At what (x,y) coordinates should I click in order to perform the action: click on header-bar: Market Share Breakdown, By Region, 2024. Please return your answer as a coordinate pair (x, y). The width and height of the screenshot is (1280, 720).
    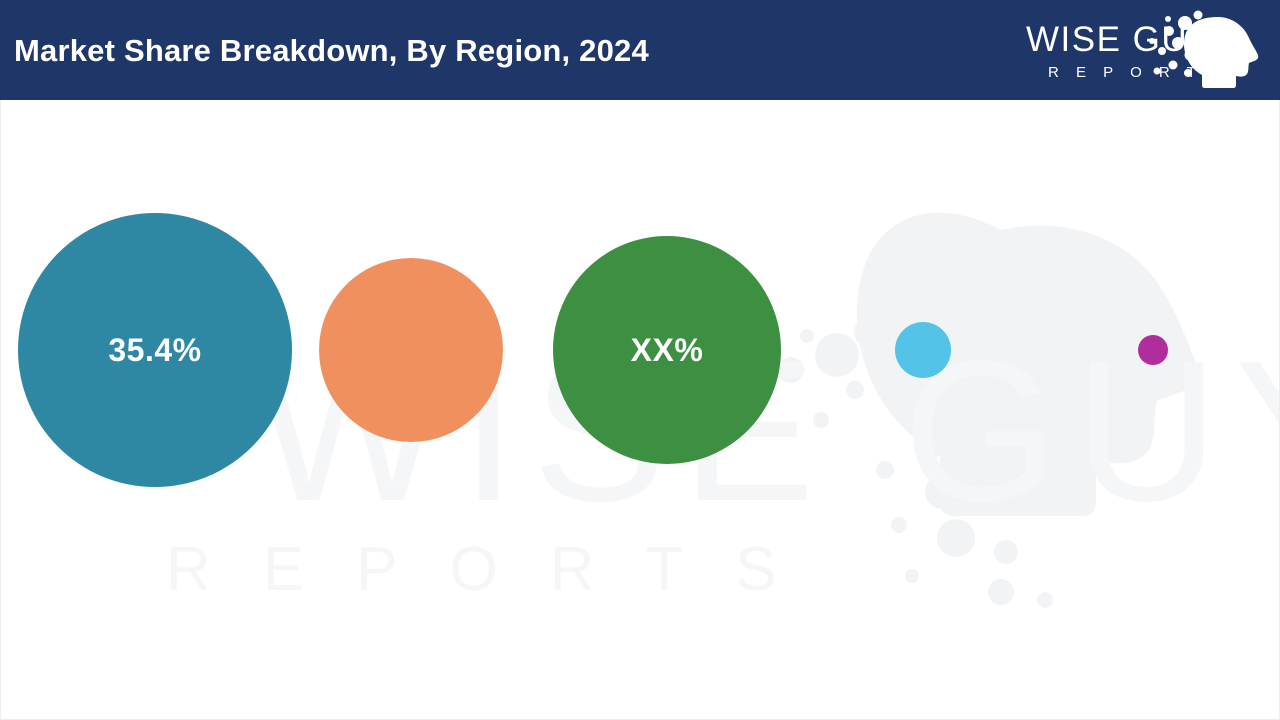
    Looking at the image, I should click on (640, 50).